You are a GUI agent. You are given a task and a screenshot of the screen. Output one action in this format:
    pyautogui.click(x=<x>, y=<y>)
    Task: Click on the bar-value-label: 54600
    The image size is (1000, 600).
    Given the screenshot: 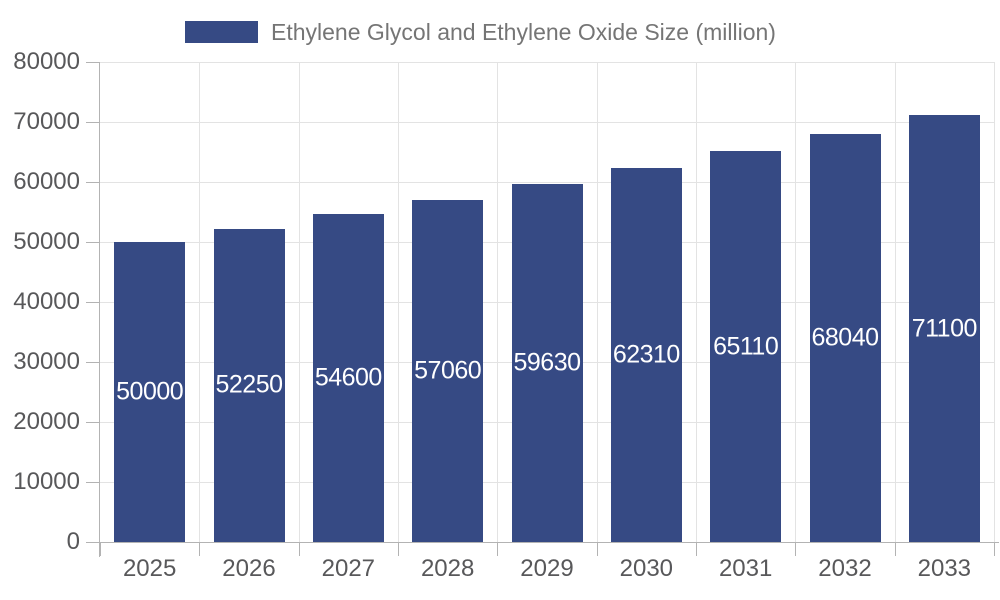 What is the action you would take?
    pyautogui.click(x=348, y=377)
    